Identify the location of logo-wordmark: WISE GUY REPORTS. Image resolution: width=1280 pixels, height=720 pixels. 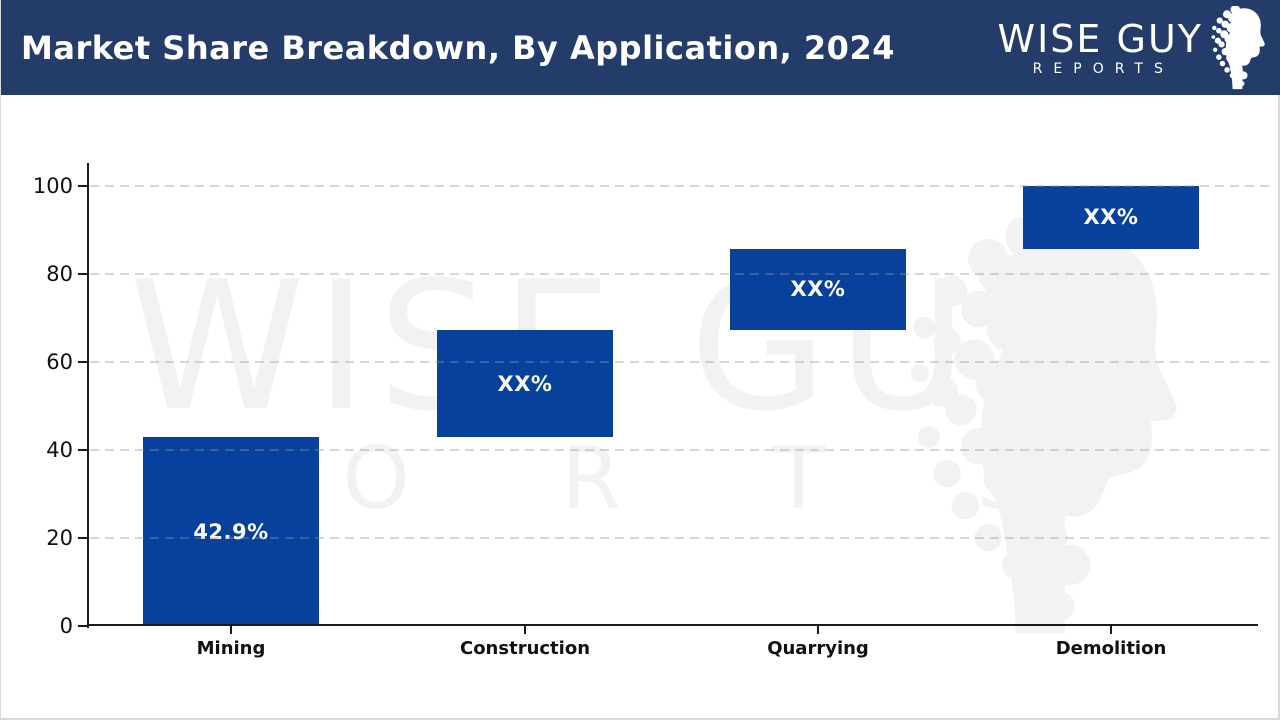
(1100, 48).